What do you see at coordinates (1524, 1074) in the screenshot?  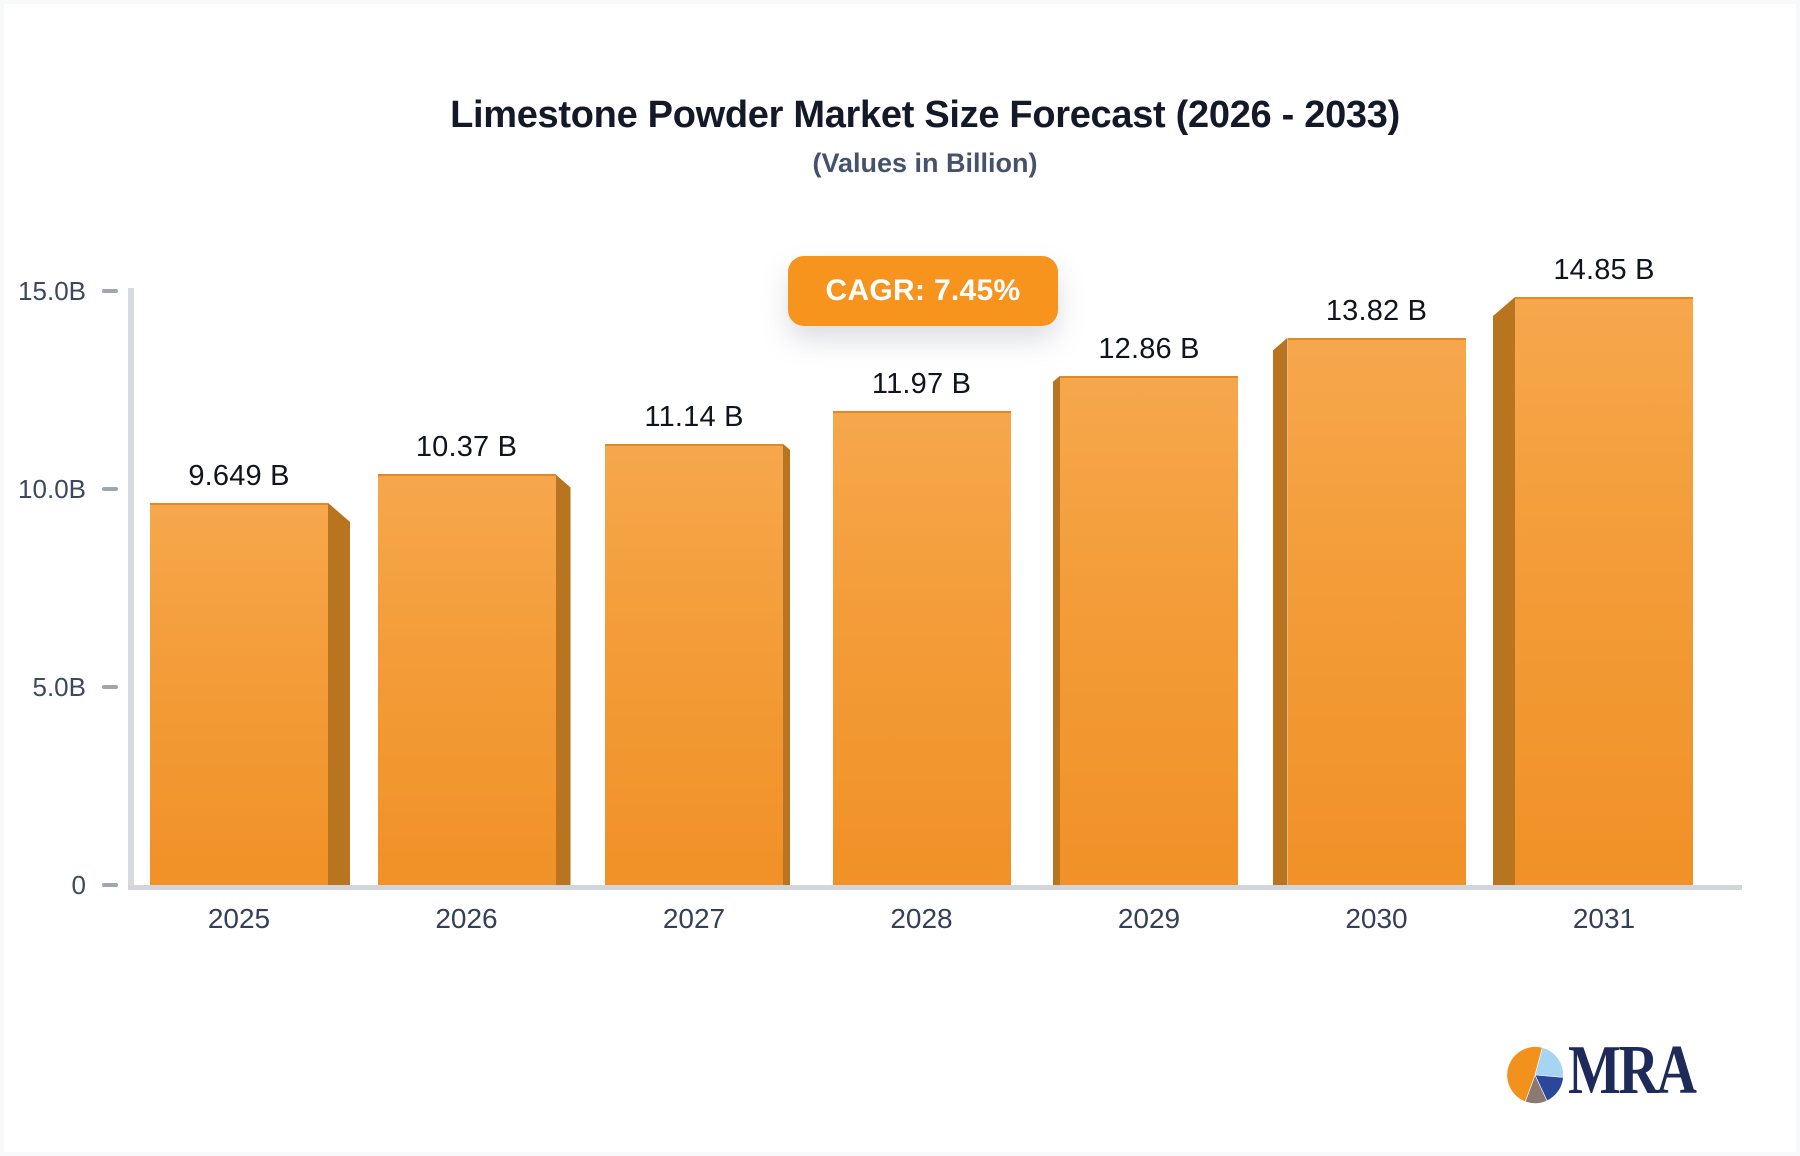 I see `pie-slice-orange` at bounding box center [1524, 1074].